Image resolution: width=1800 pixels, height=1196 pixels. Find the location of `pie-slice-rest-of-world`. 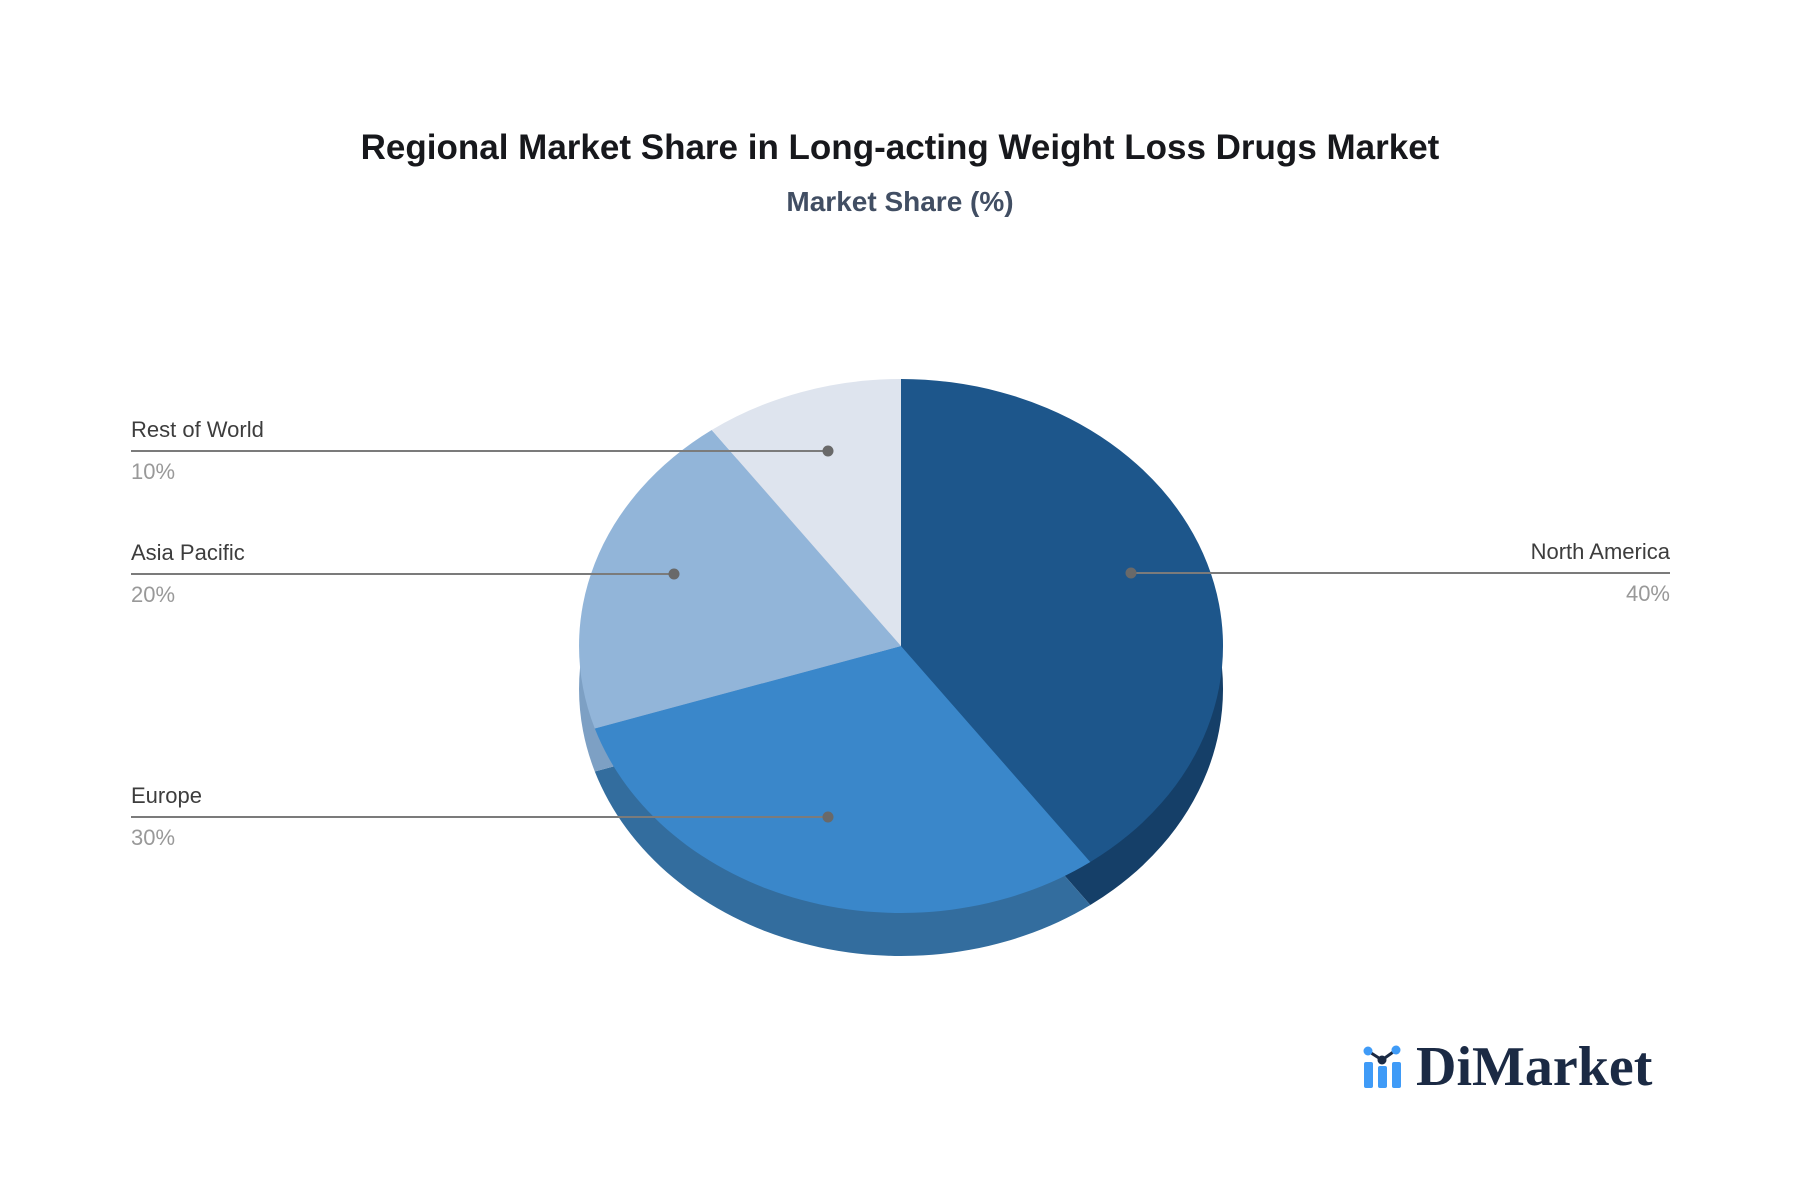

pie-slice-rest-of-world is located at coordinates (806, 512).